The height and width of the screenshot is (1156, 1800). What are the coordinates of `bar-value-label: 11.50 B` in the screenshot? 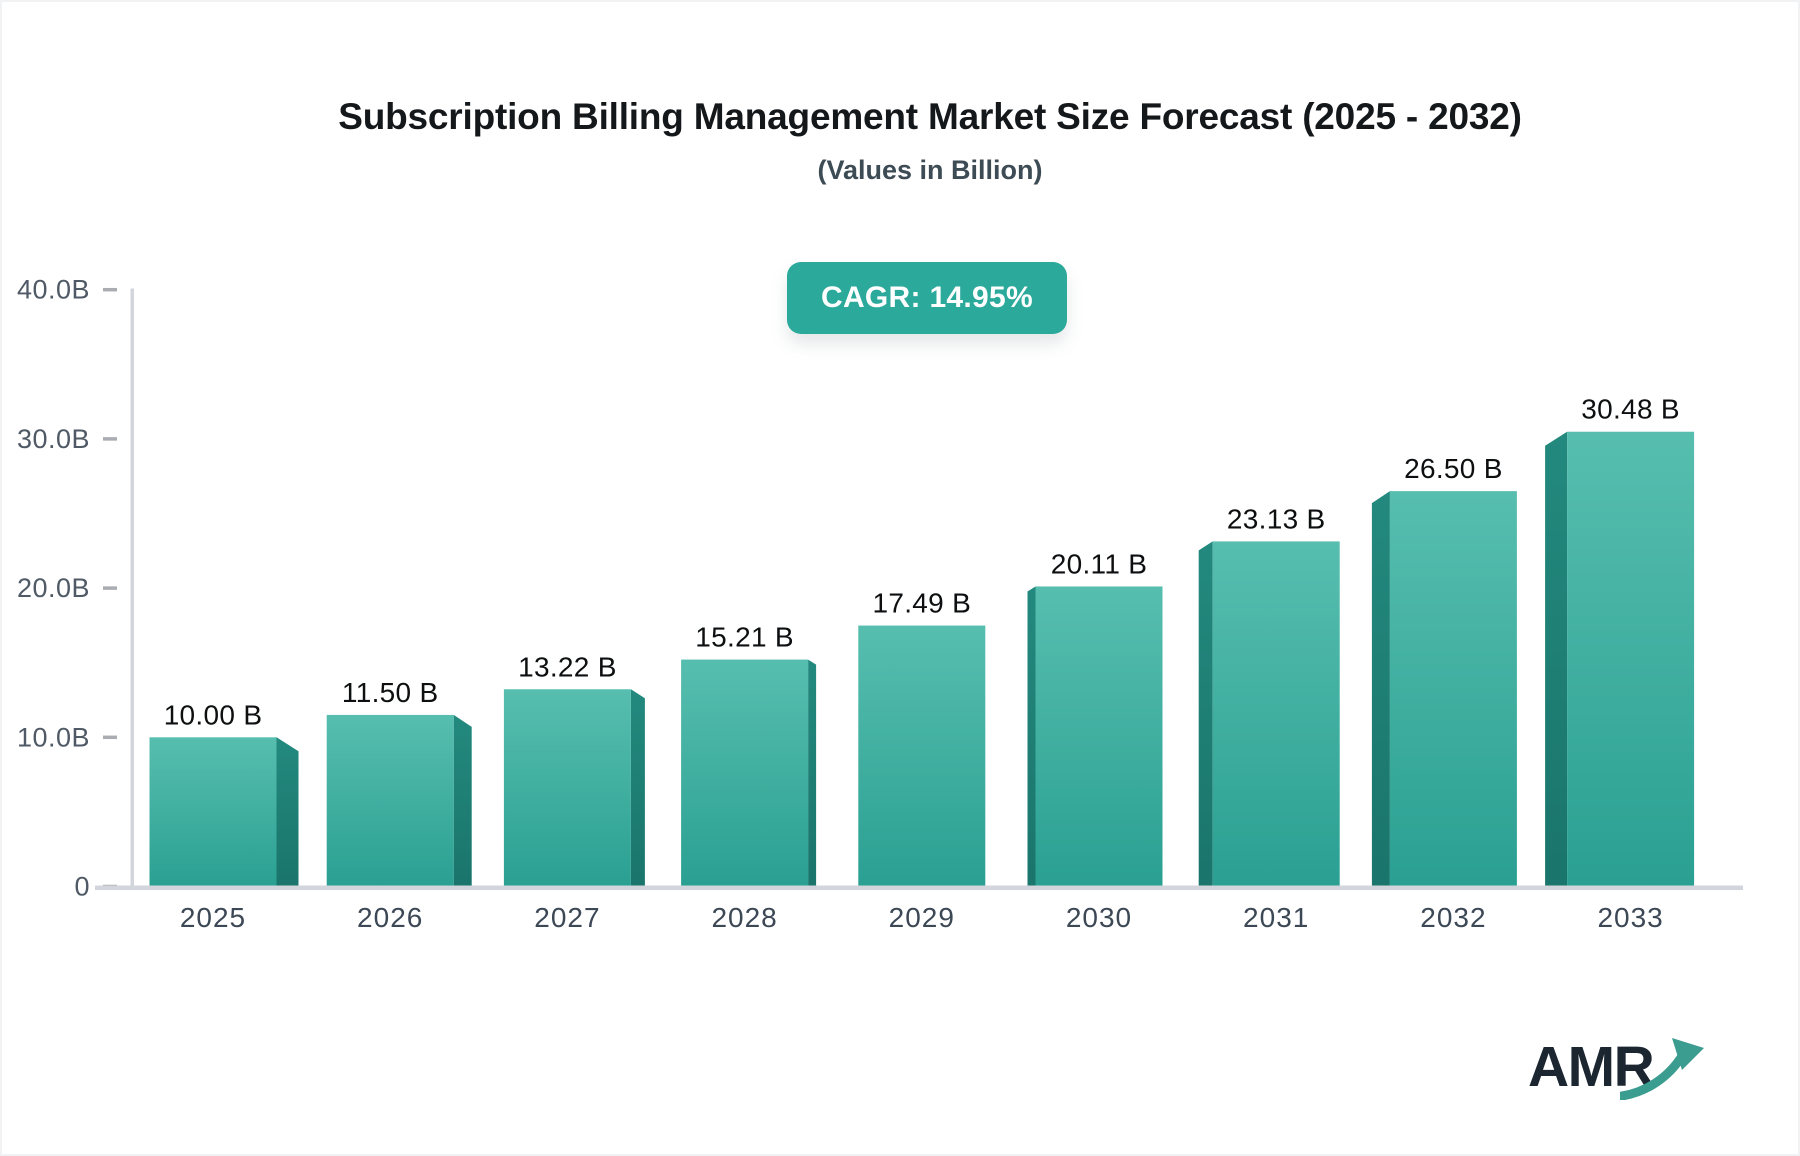 It's located at (390, 692).